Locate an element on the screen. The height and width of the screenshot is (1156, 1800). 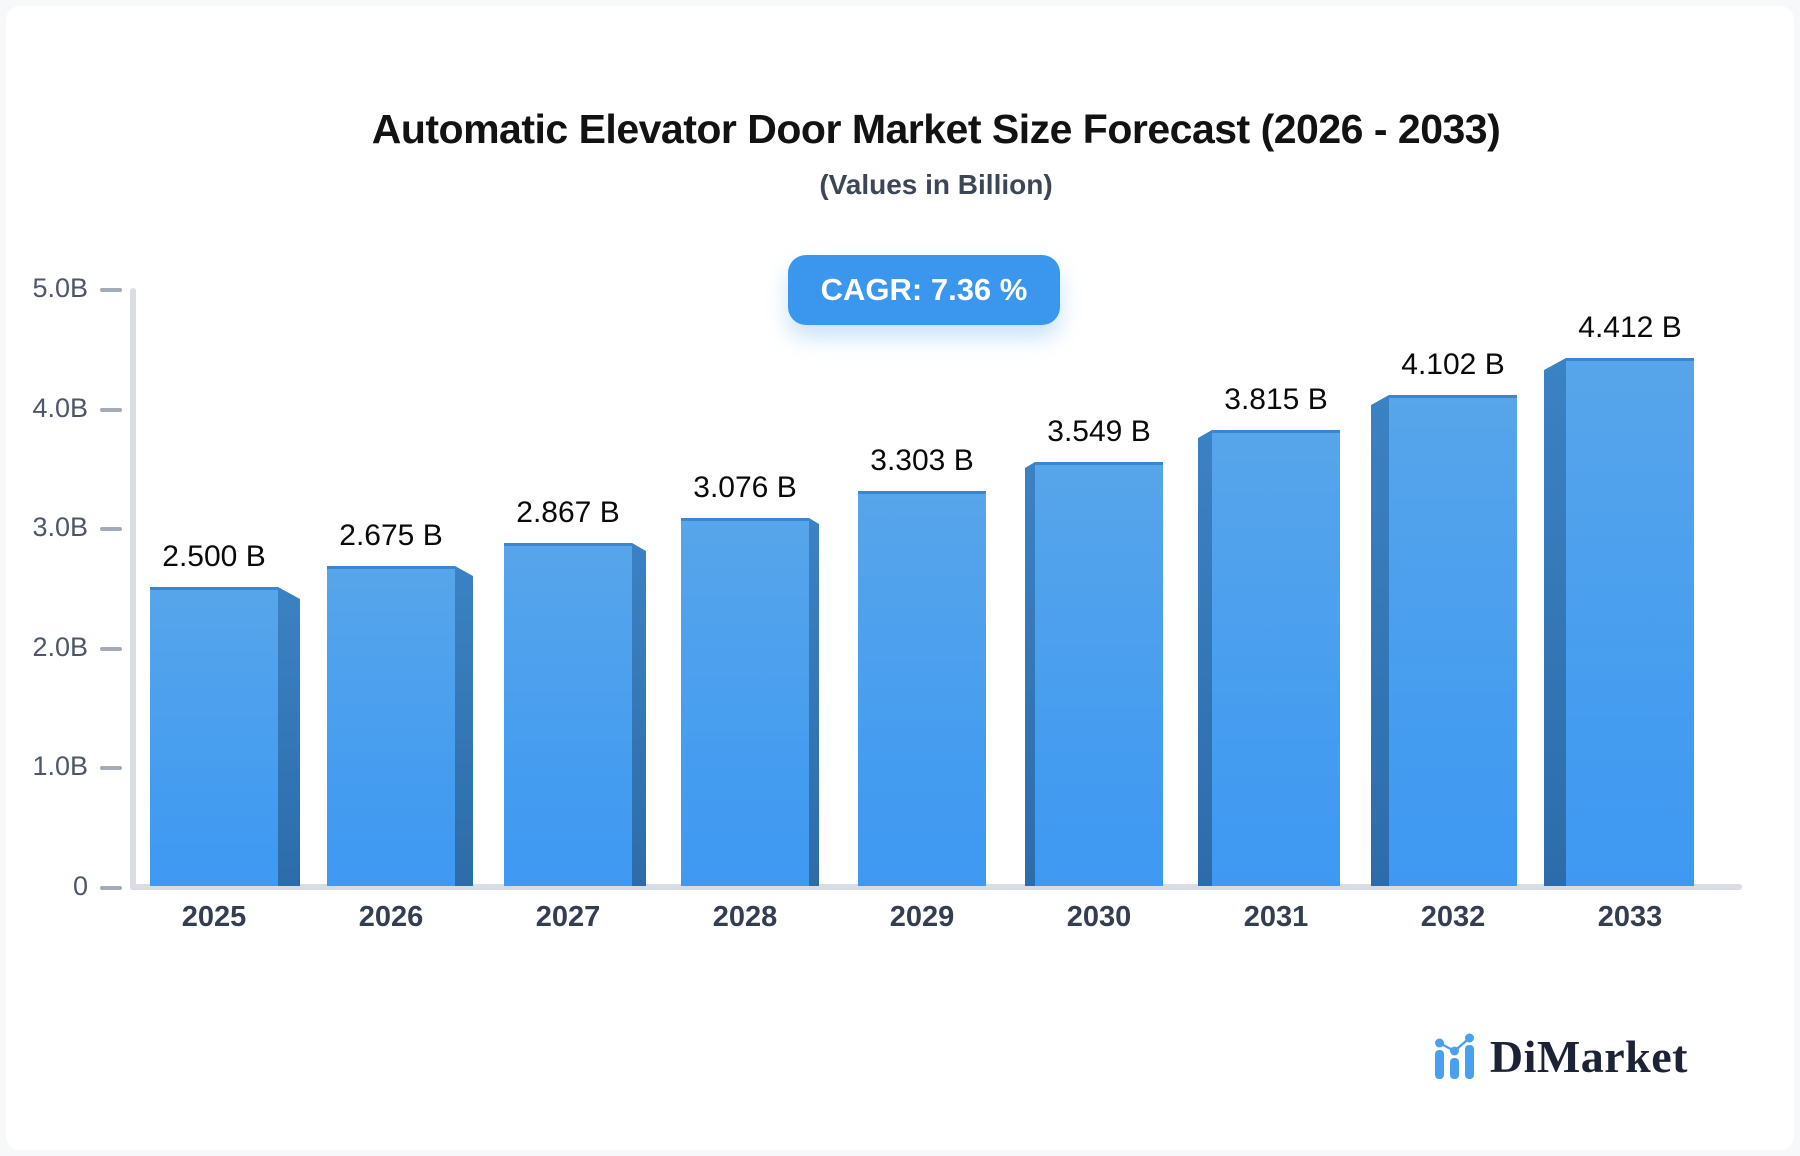
cagr-badge-label: CAGR: 7.36 % is located at coordinates (924, 289).